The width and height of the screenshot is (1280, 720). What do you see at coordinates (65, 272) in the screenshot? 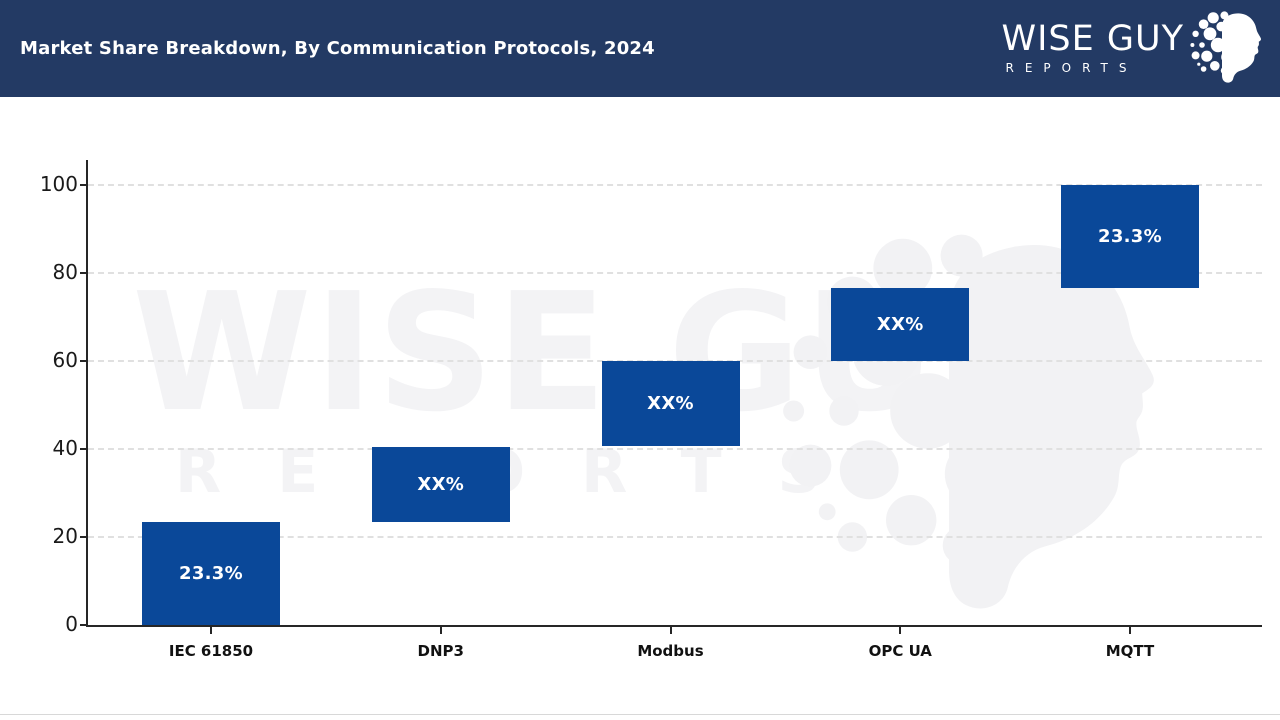
I see `ytick-label-80: 80` at bounding box center [65, 272].